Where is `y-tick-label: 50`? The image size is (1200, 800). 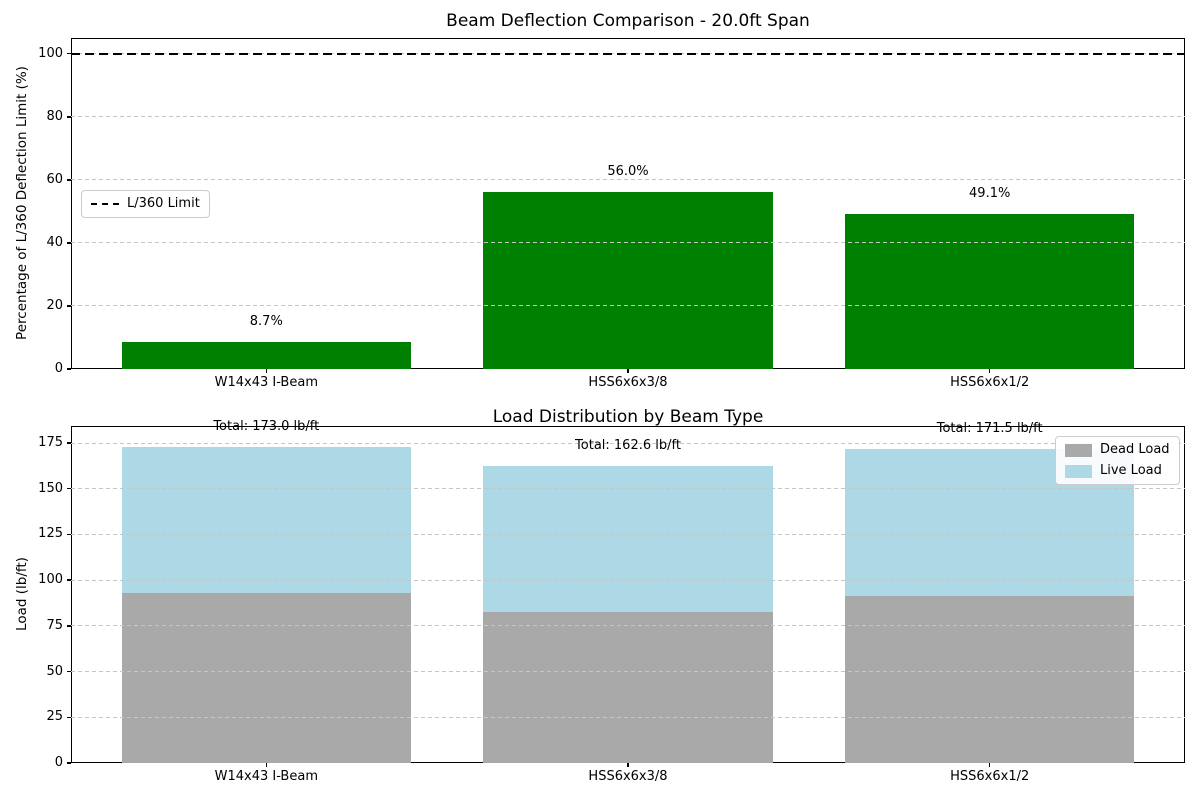
y-tick-label: 50 is located at coordinates (54, 671).